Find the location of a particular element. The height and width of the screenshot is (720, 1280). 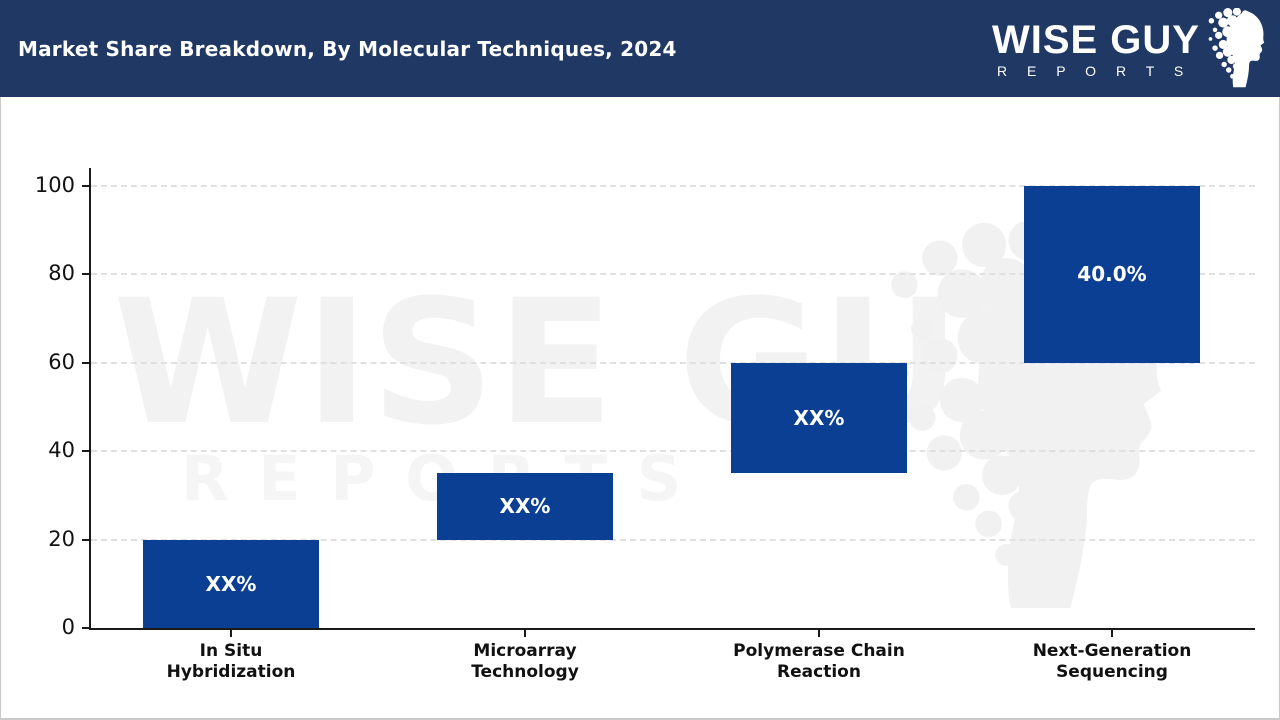

x-category-line: Microarray is located at coordinates (525, 651).